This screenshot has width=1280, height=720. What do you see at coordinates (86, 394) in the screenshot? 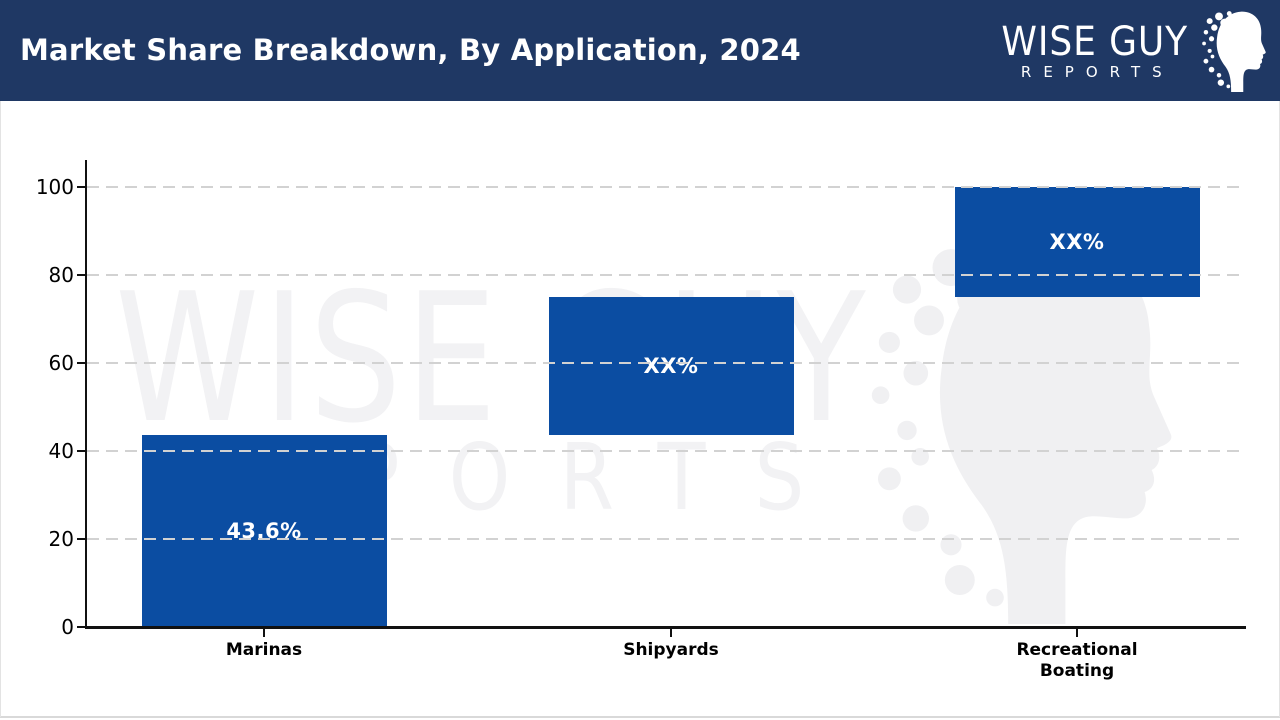
I see `y-axis-line` at bounding box center [86, 394].